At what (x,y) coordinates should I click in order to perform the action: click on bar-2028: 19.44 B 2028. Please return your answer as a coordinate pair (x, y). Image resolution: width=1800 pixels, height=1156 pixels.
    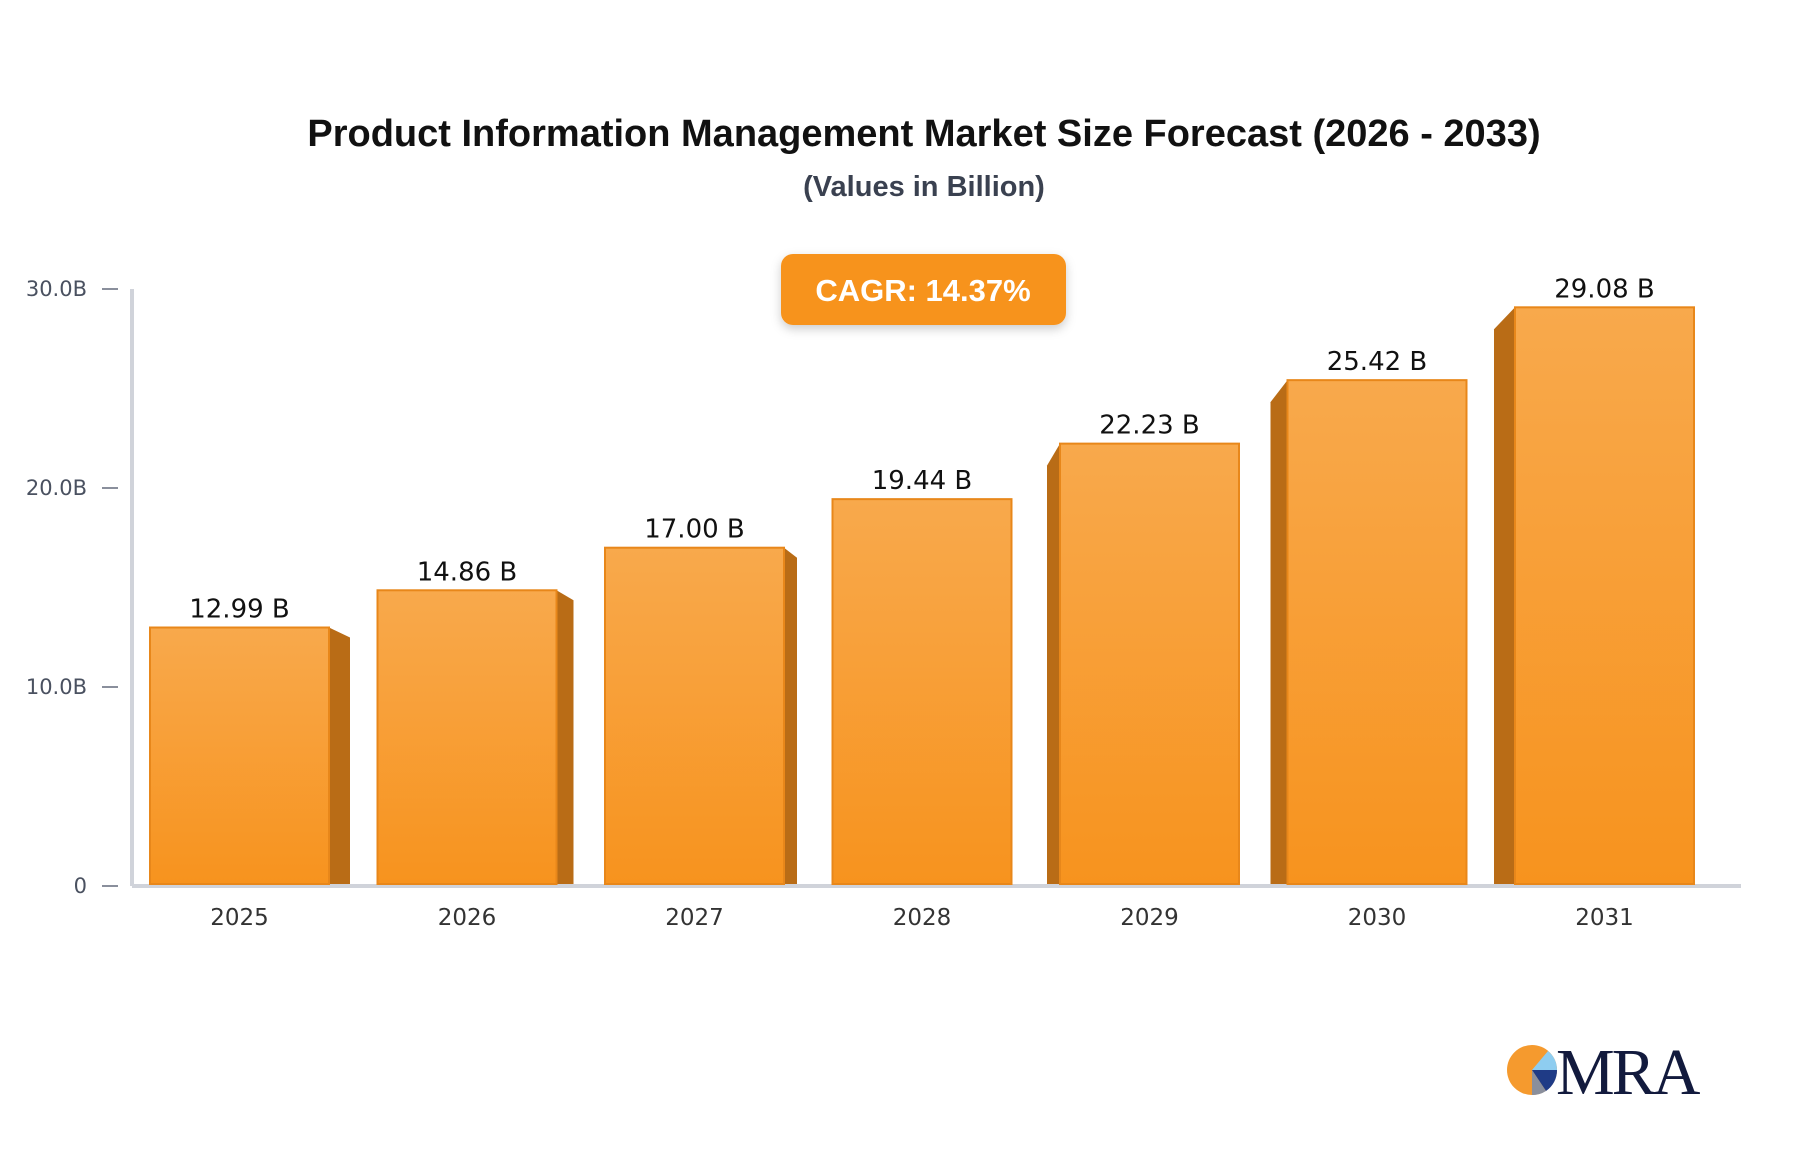
    Looking at the image, I should click on (922, 698).